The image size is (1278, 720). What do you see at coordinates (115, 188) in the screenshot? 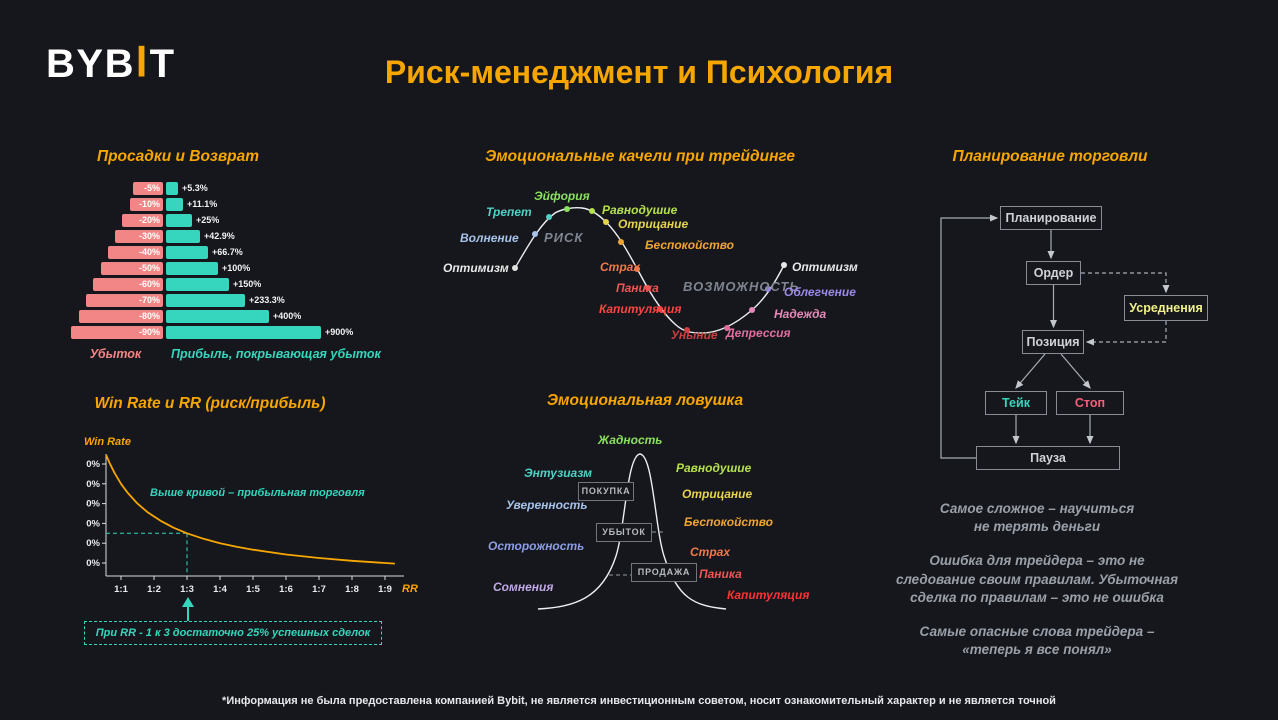
I see `loss-cell: -5%` at bounding box center [115, 188].